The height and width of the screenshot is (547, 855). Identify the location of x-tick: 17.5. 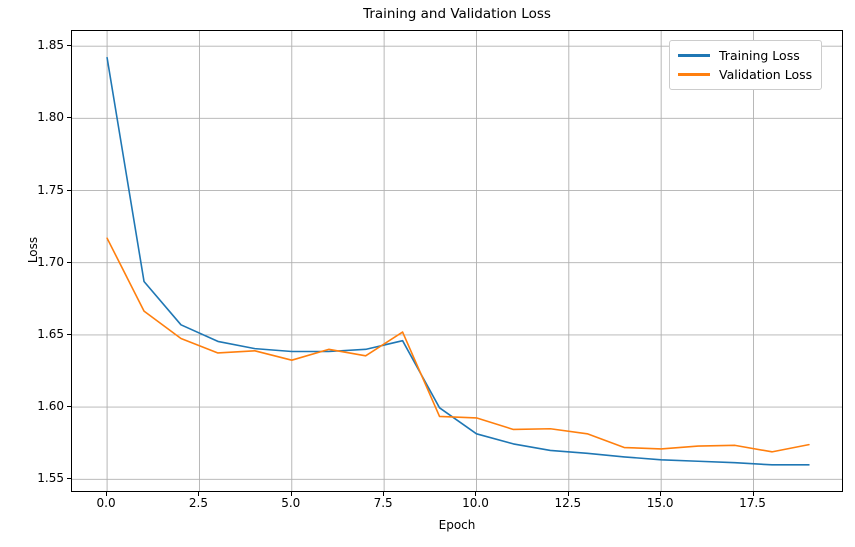
(753, 504).